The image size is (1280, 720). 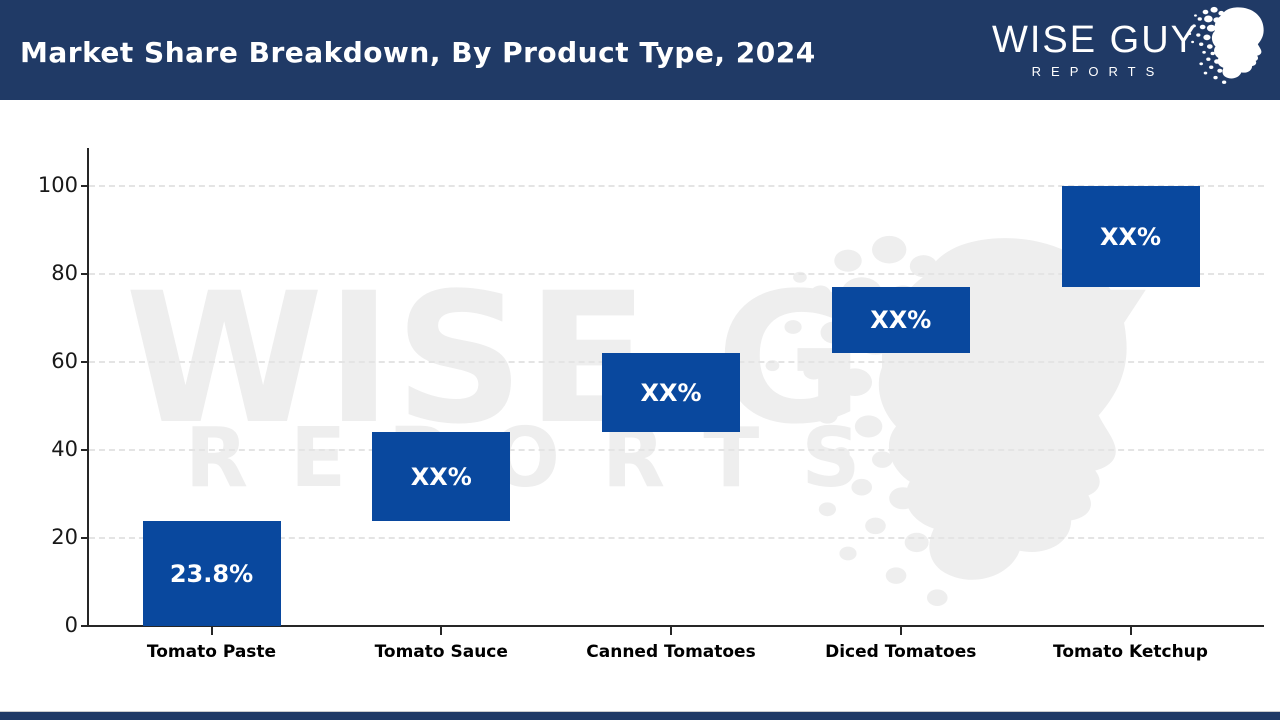 What do you see at coordinates (71, 625) in the screenshot?
I see `y-tick-label-0: 0` at bounding box center [71, 625].